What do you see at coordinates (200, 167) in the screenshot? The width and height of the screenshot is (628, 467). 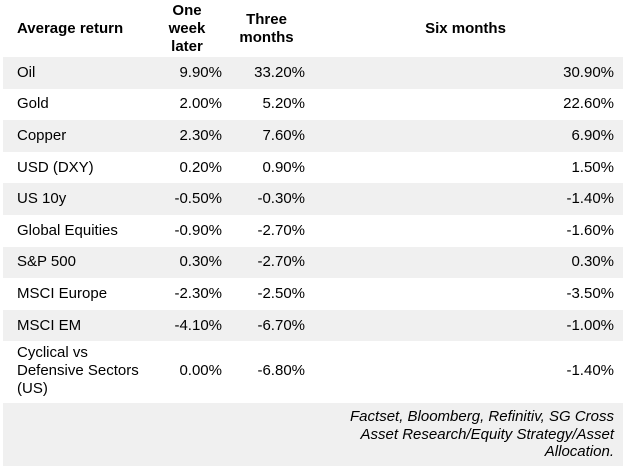 I see `one-week-value: 0.20%` at bounding box center [200, 167].